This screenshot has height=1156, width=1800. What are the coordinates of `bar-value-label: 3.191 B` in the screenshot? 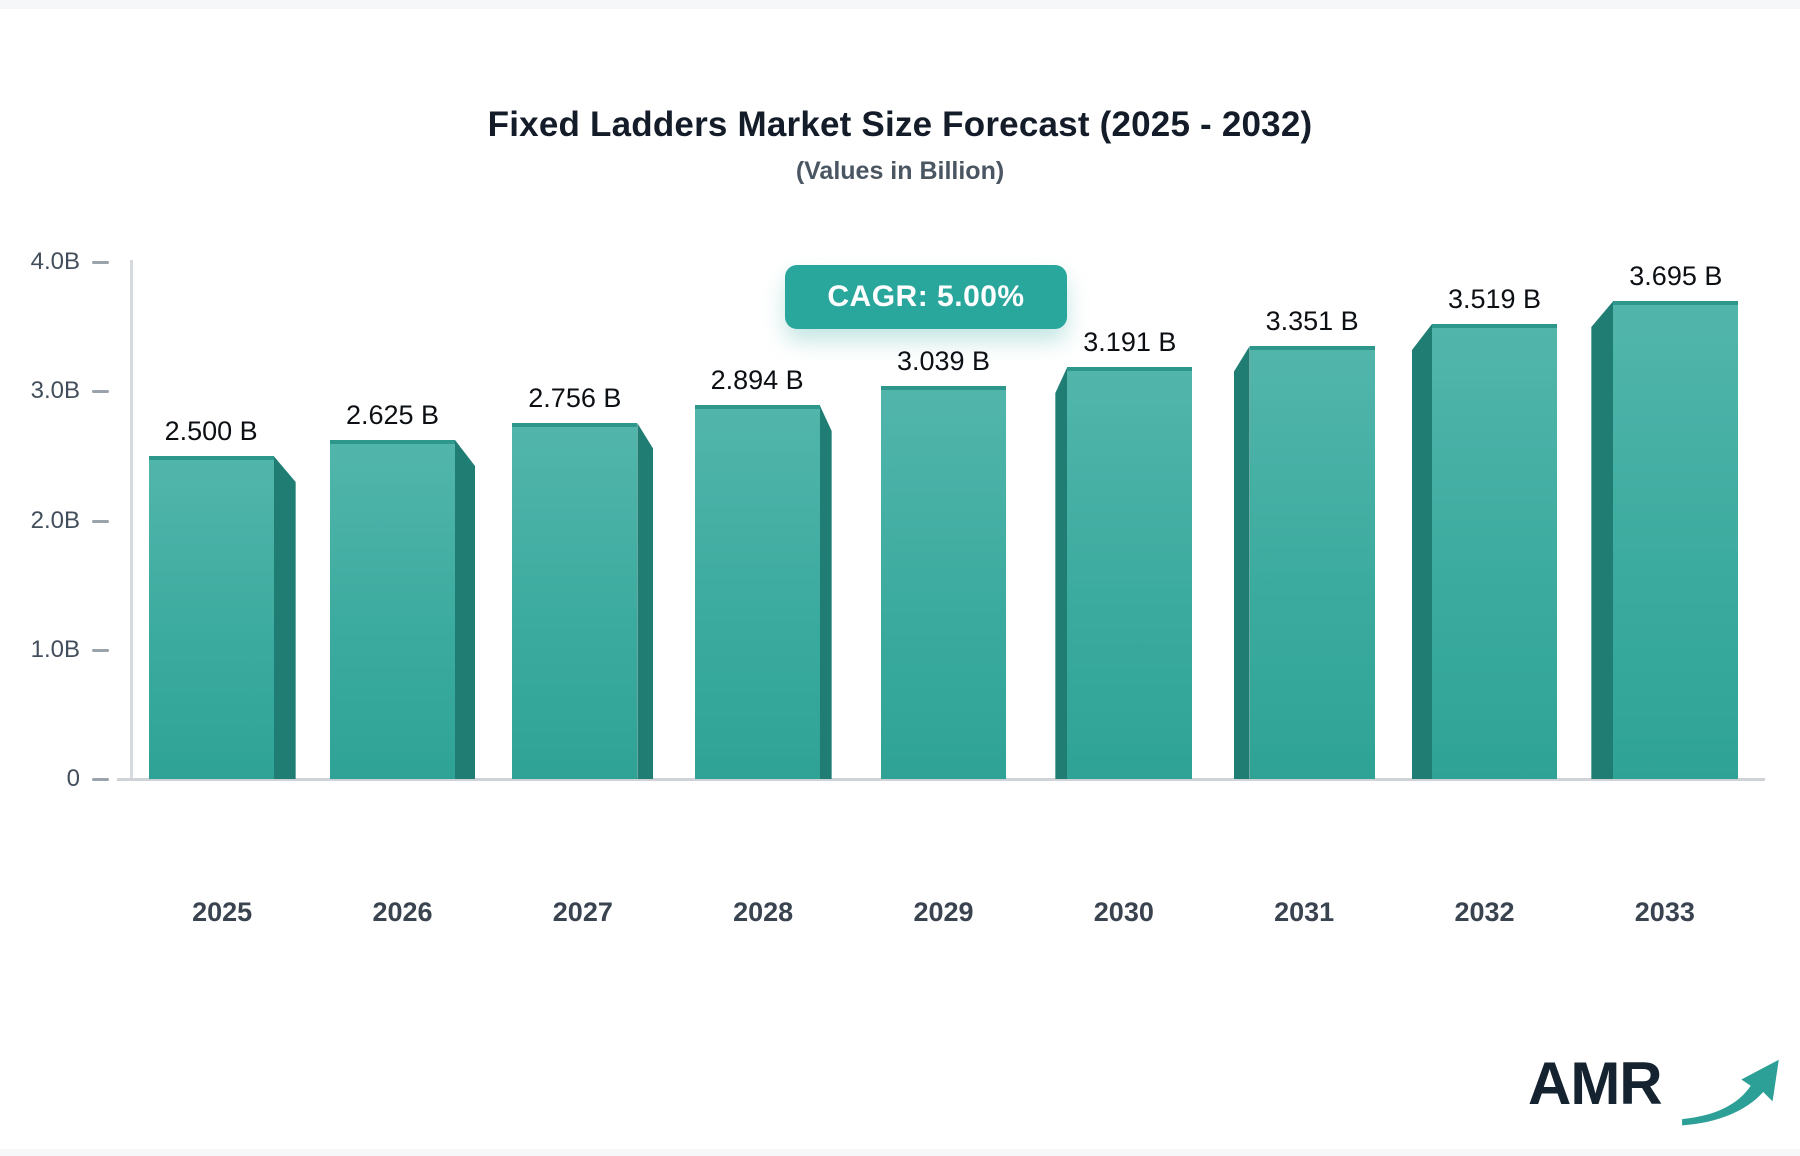 It's located at (1130, 342).